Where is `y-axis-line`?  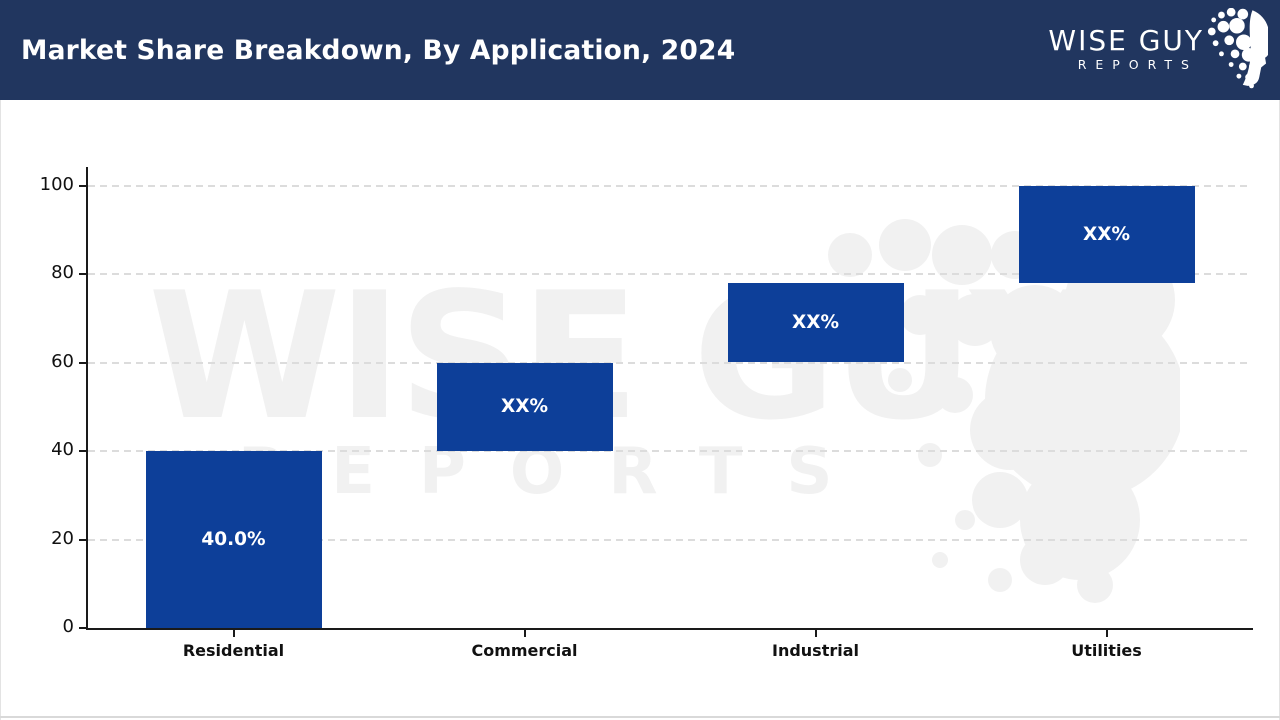 y-axis-line is located at coordinates (87, 398).